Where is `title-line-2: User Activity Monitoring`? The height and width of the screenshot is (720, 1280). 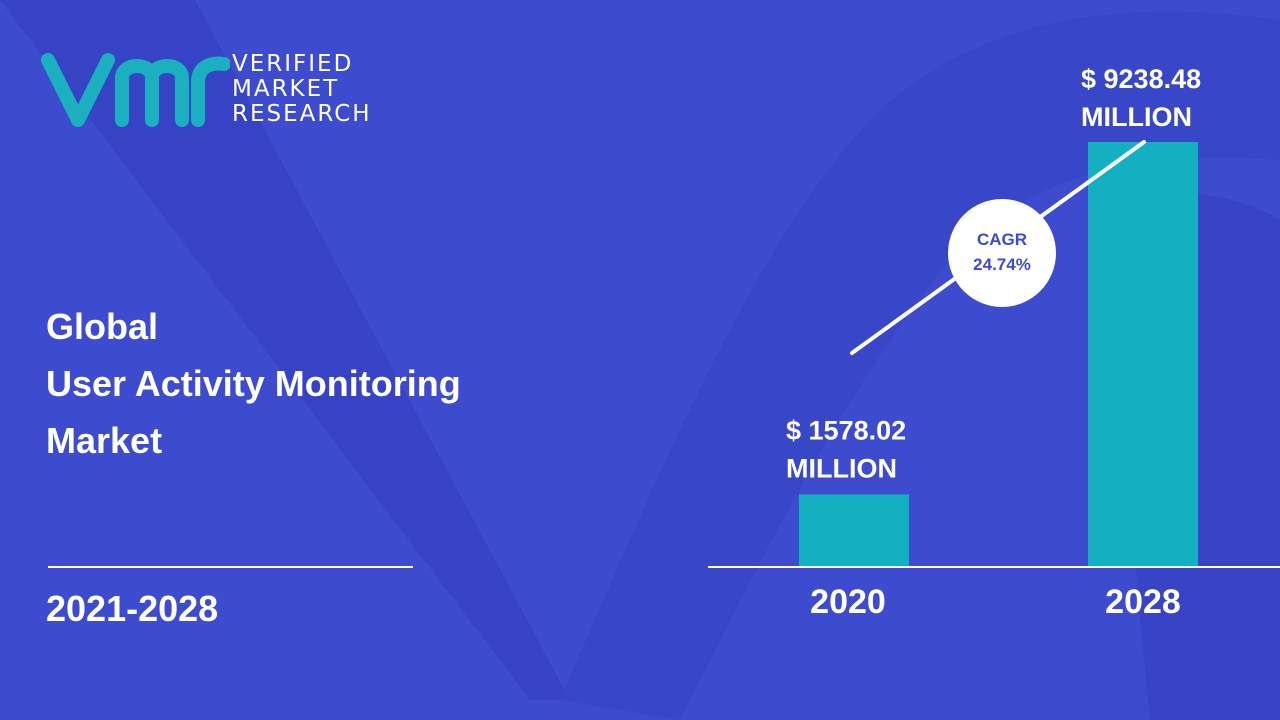 title-line-2: User Activity Monitoring is located at coordinates (253, 383).